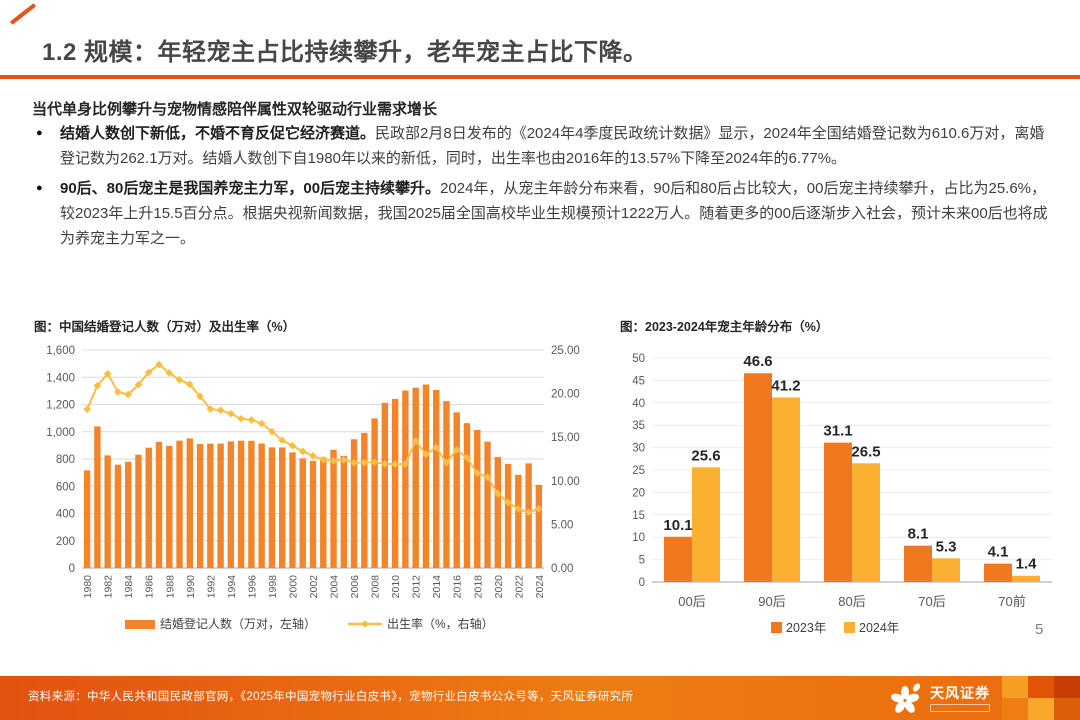  Describe the element at coordinates (562, 569) in the screenshot. I see `right-axis-tick: 0.00` at that location.